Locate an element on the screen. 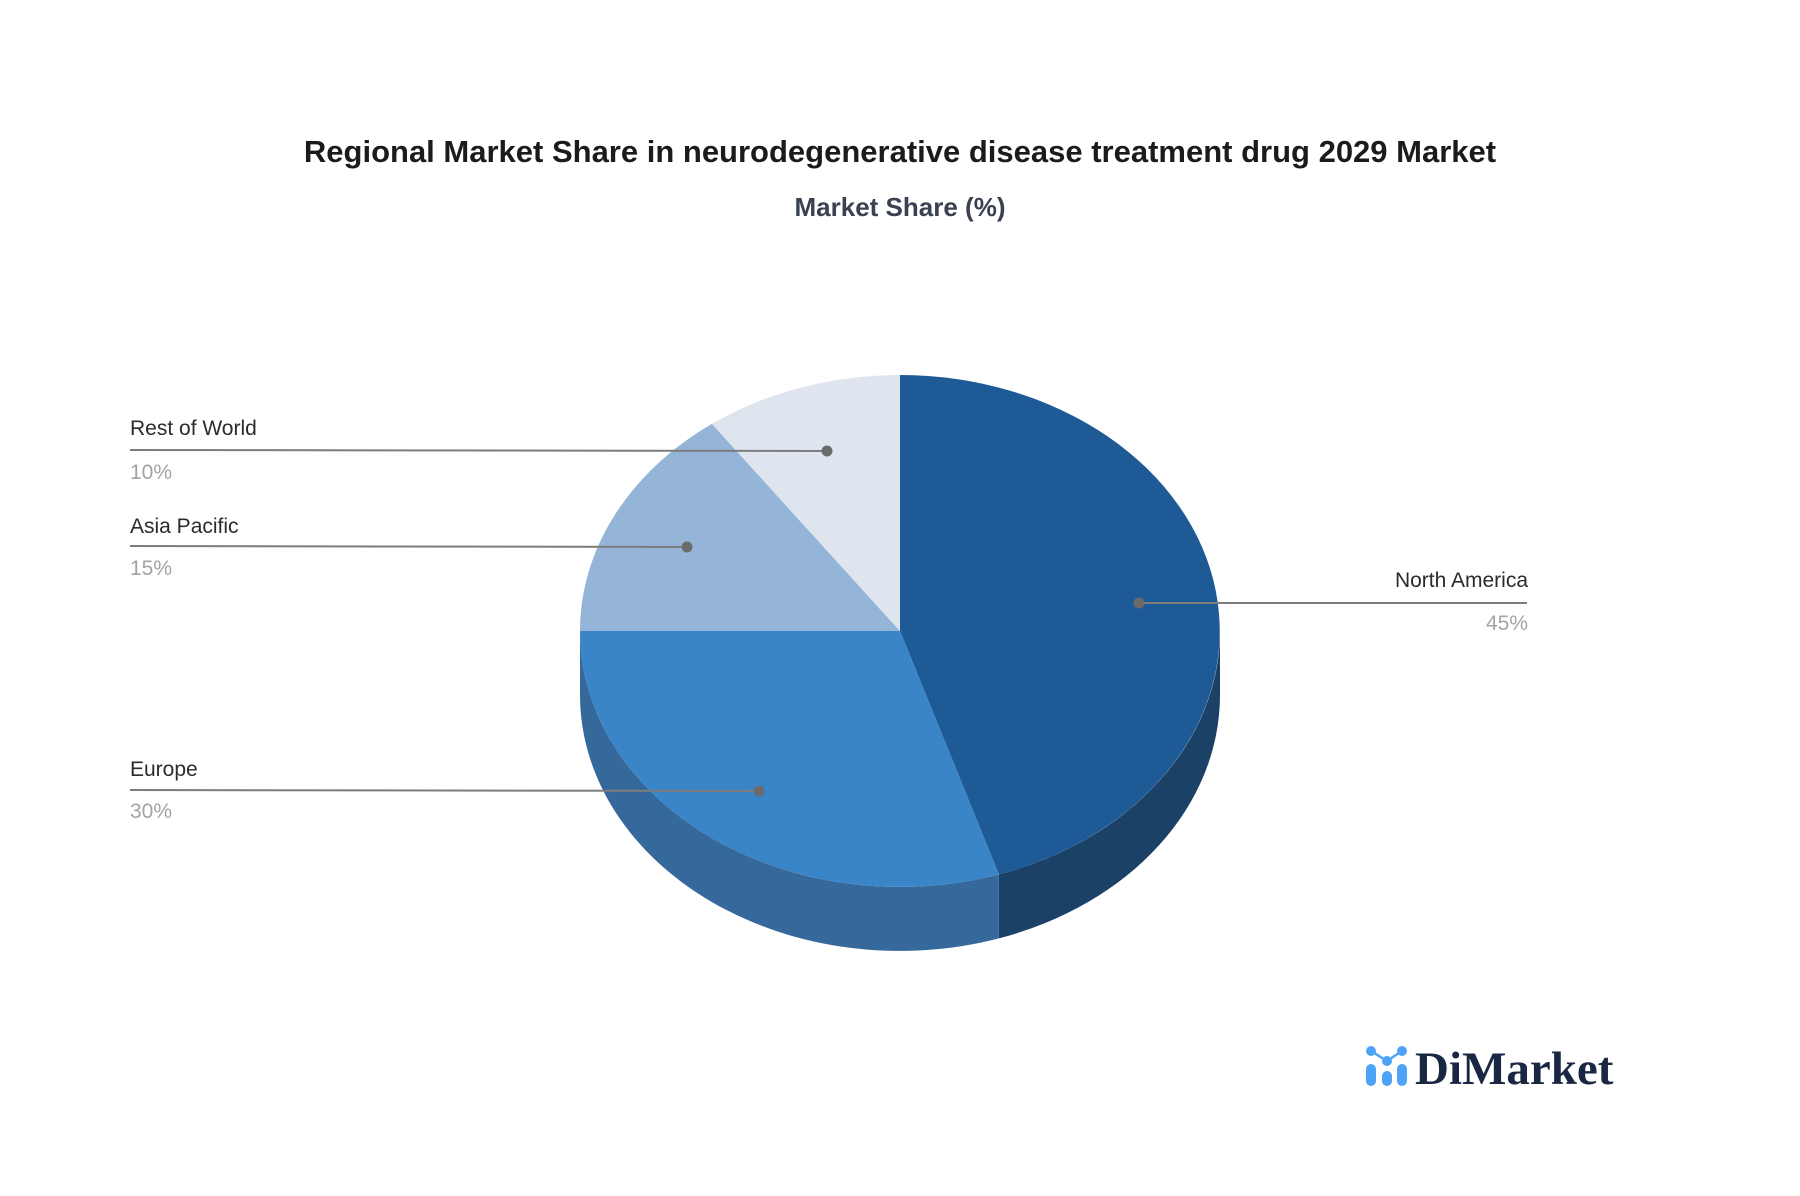 Image resolution: width=1800 pixels, height=1196 pixels. logo-text: DiMarket is located at coordinates (1514, 1069).